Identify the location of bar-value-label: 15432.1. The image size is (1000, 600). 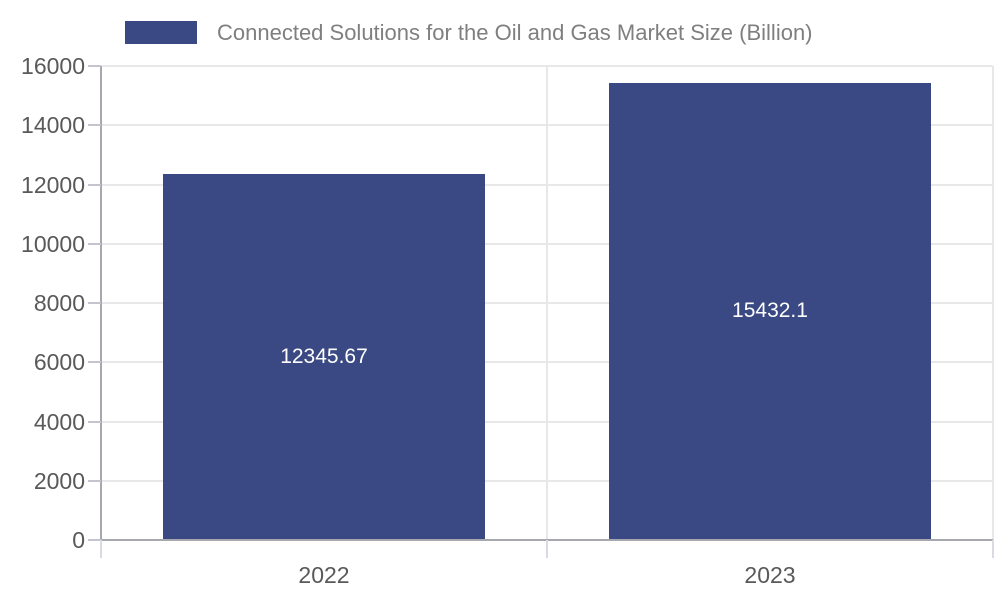
(770, 311).